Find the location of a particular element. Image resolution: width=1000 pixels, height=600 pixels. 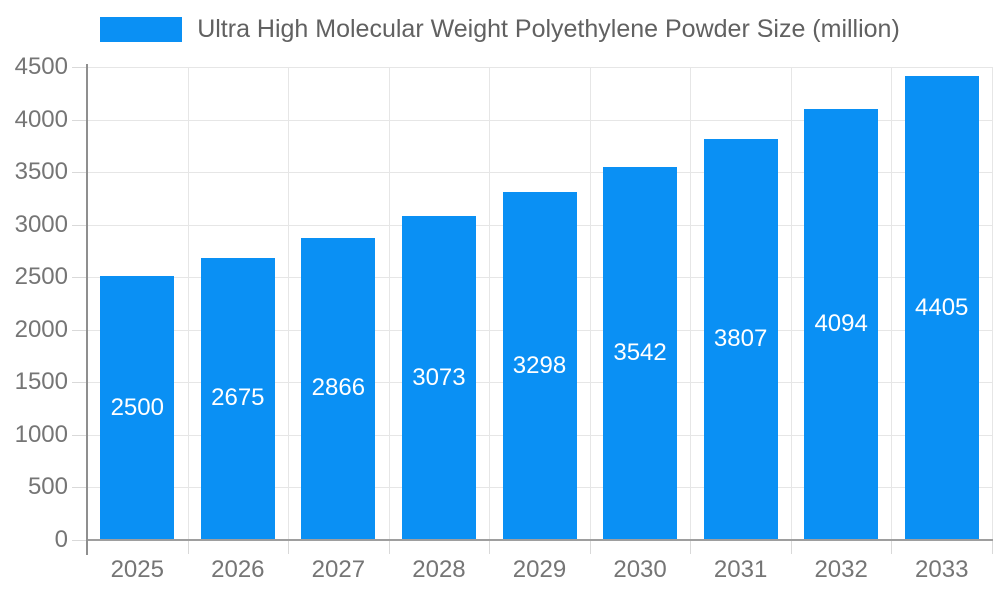

x-axis-label: 2026 is located at coordinates (238, 569).